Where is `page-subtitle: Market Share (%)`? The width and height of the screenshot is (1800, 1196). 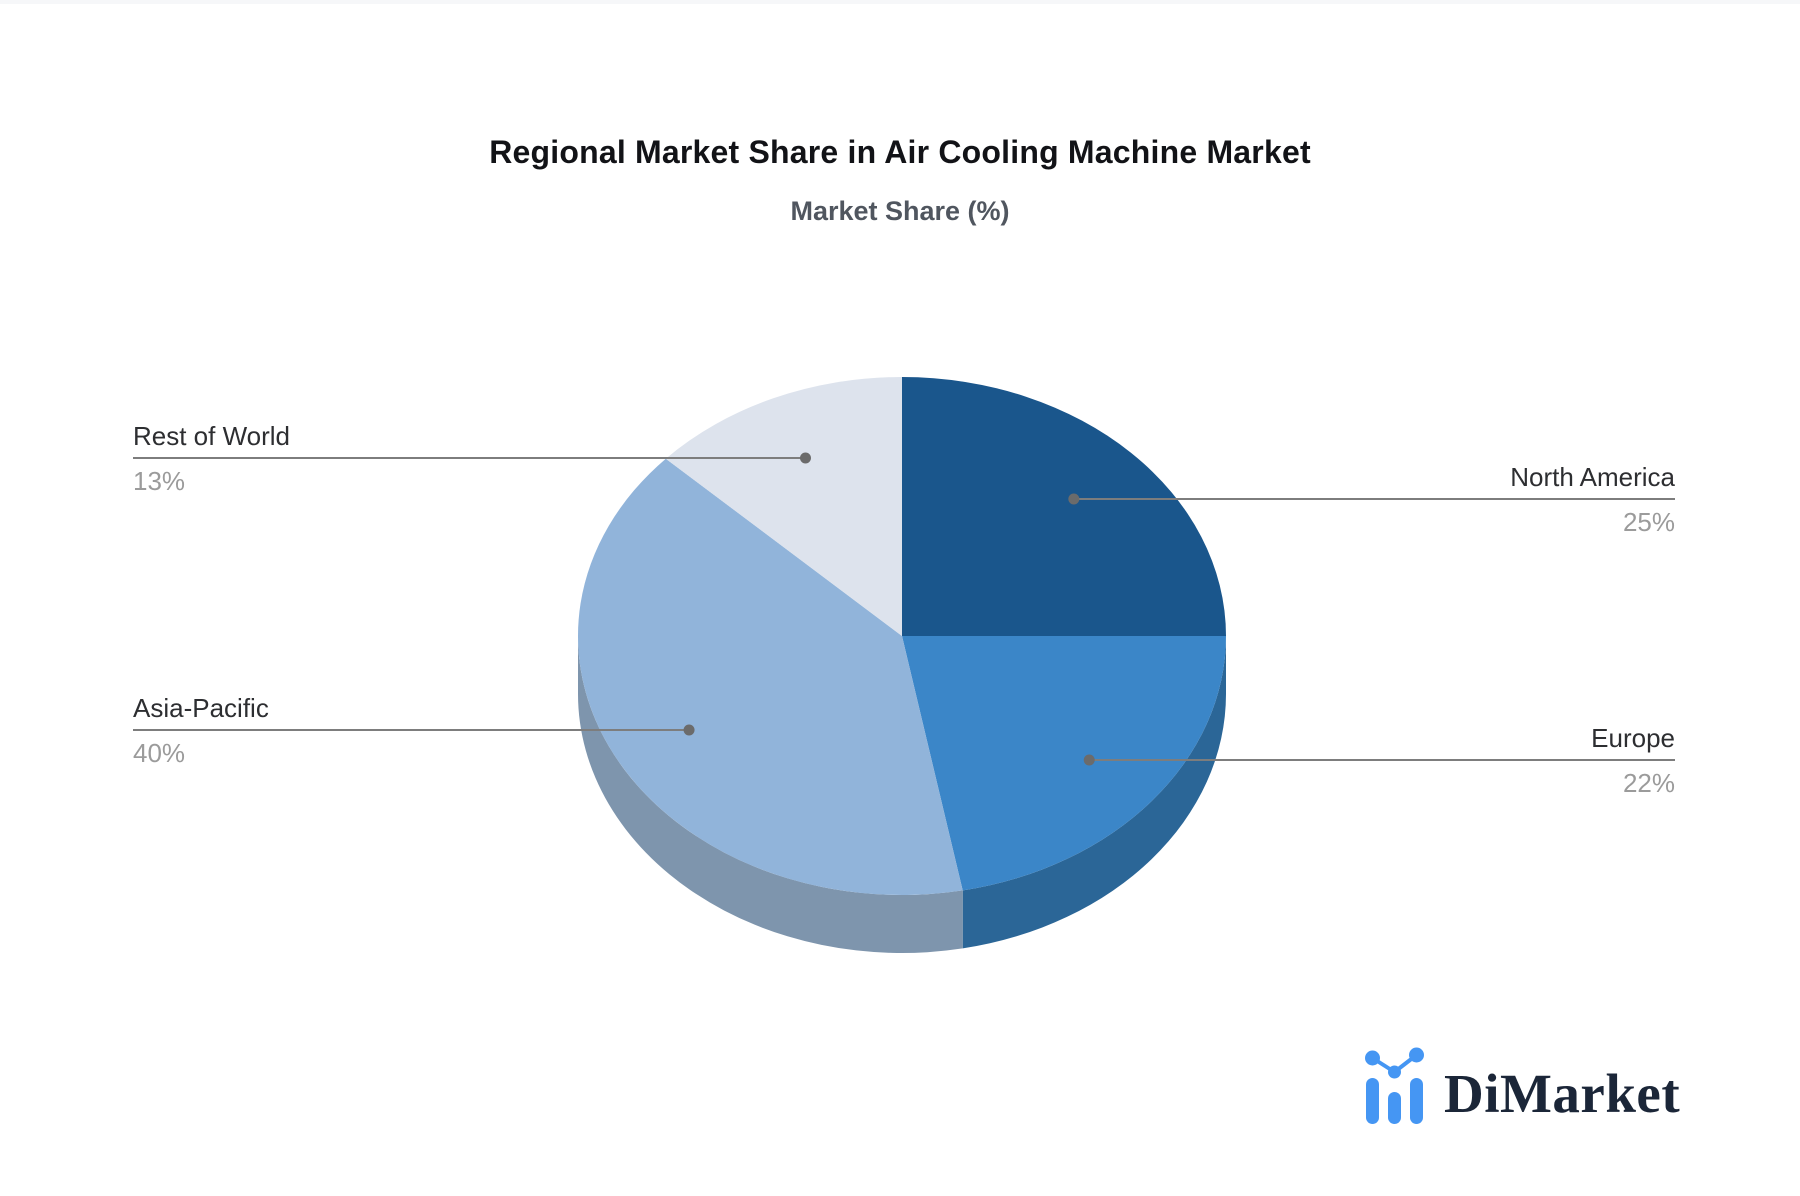 page-subtitle: Market Share (%) is located at coordinates (900, 211).